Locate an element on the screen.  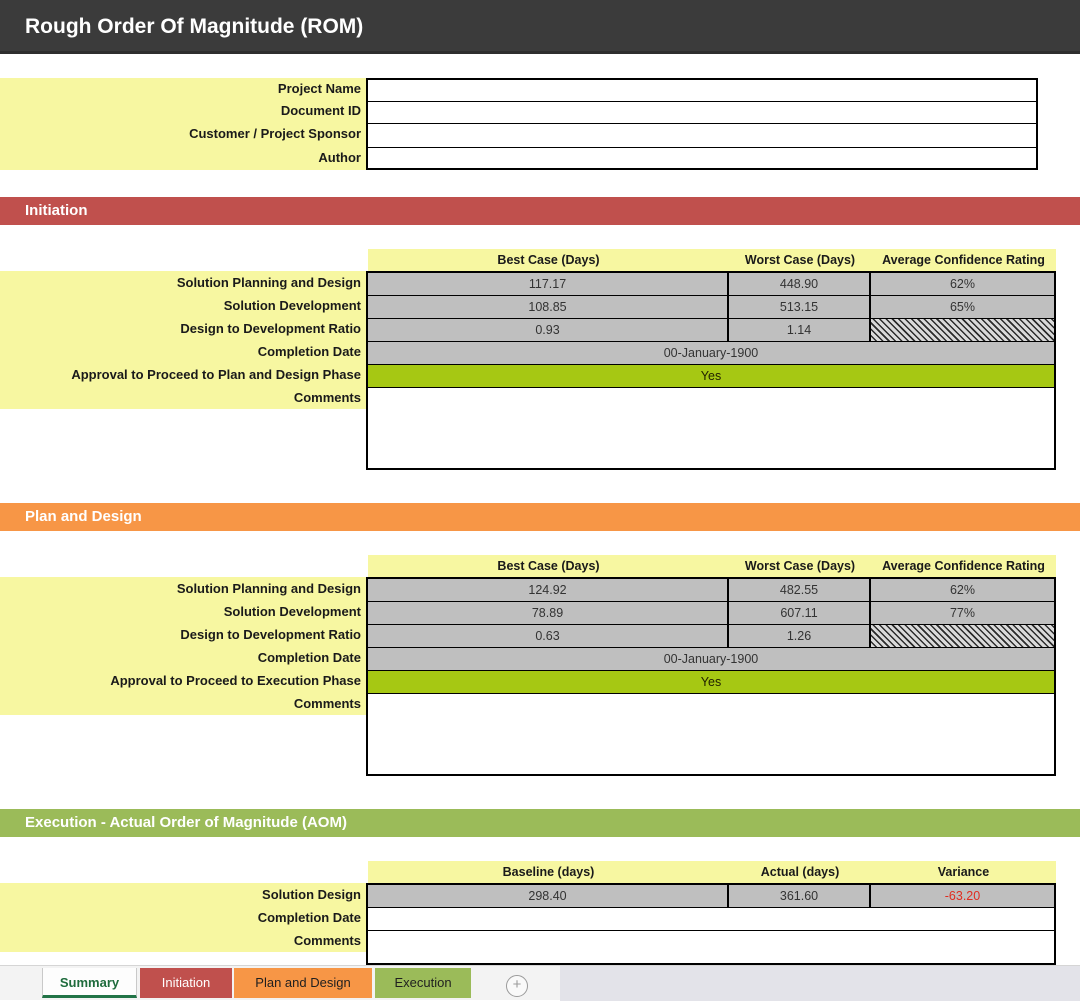
author-input is located at coordinates (702, 160).